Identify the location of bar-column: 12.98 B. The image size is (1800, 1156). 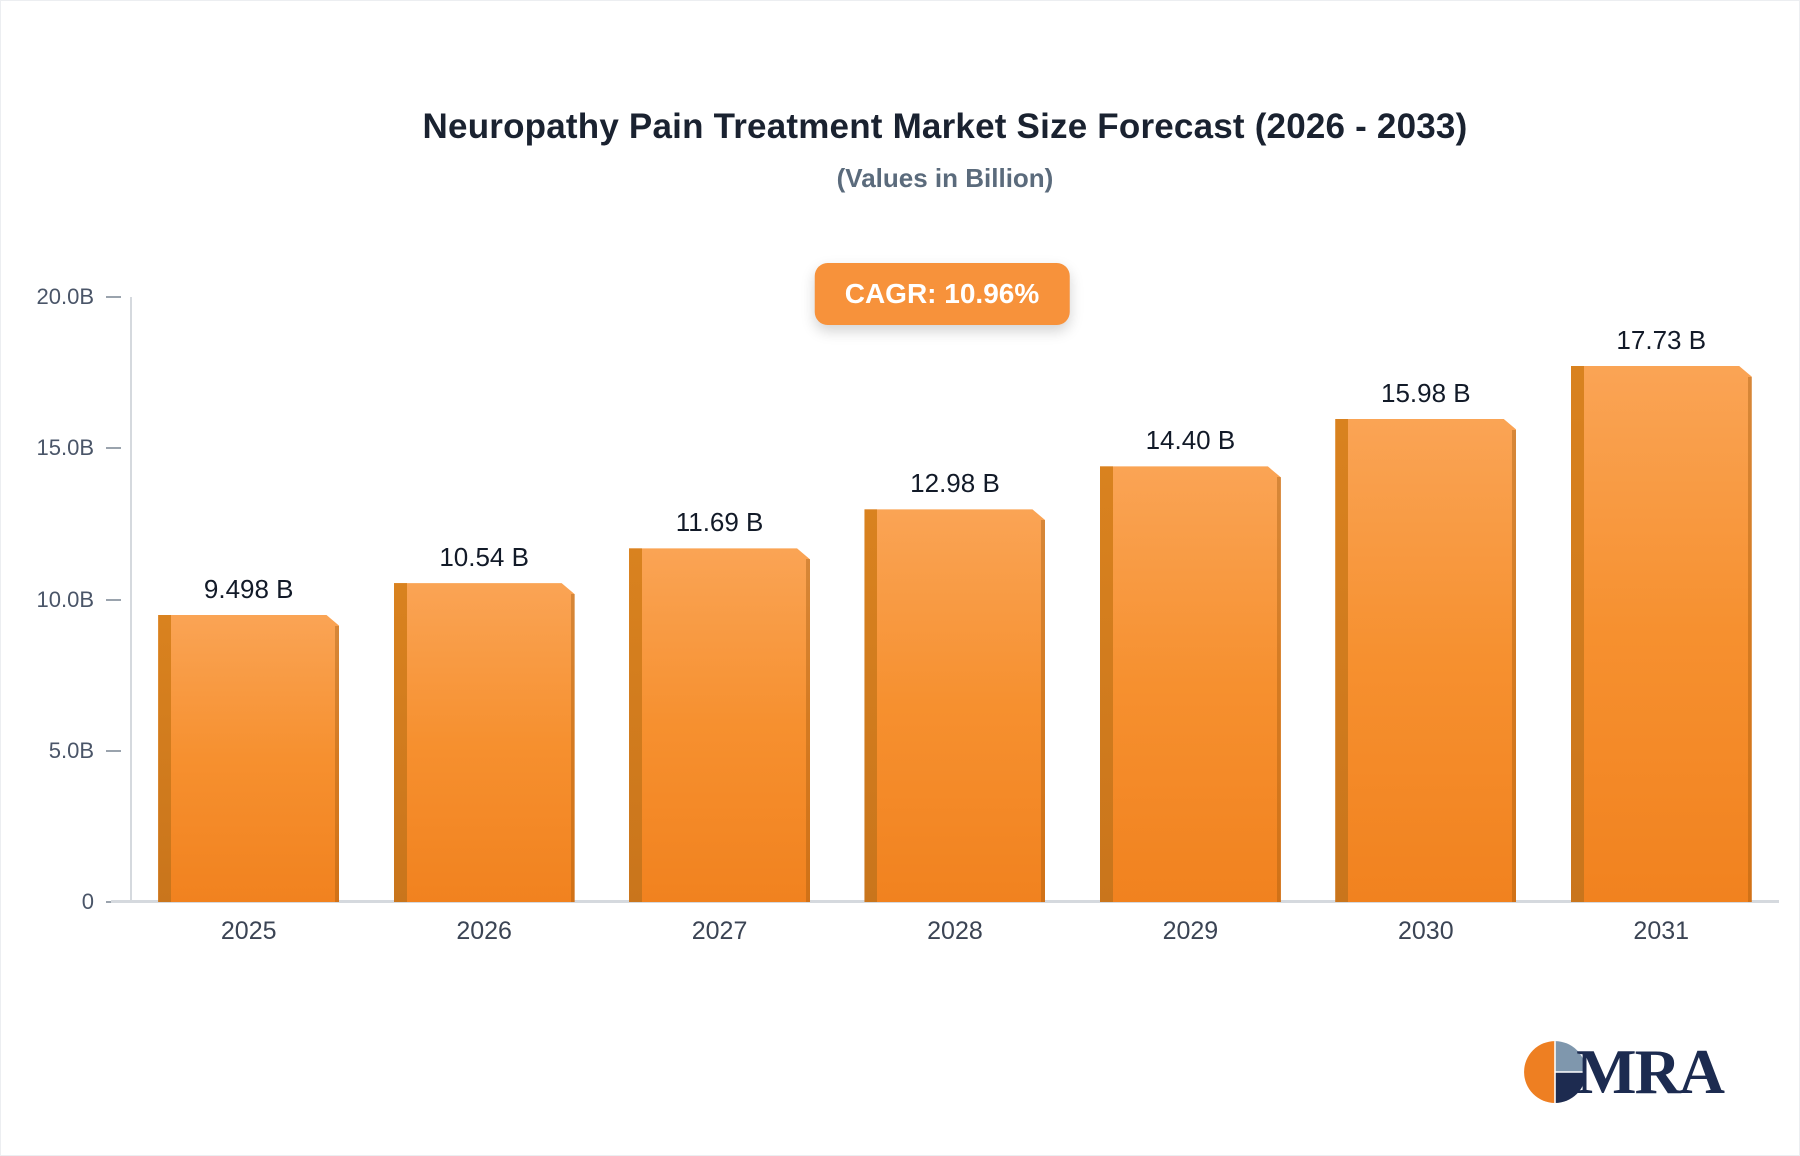
(954, 599).